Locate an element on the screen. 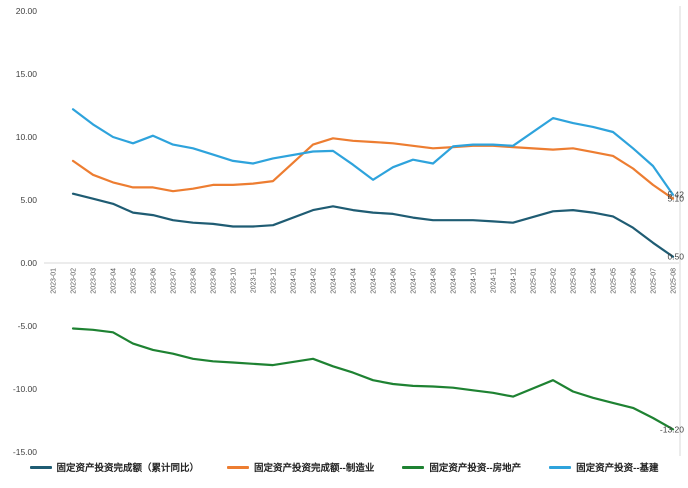 This screenshot has height=488, width=688. x-axis-tick-label: 2023-08 is located at coordinates (194, 281).